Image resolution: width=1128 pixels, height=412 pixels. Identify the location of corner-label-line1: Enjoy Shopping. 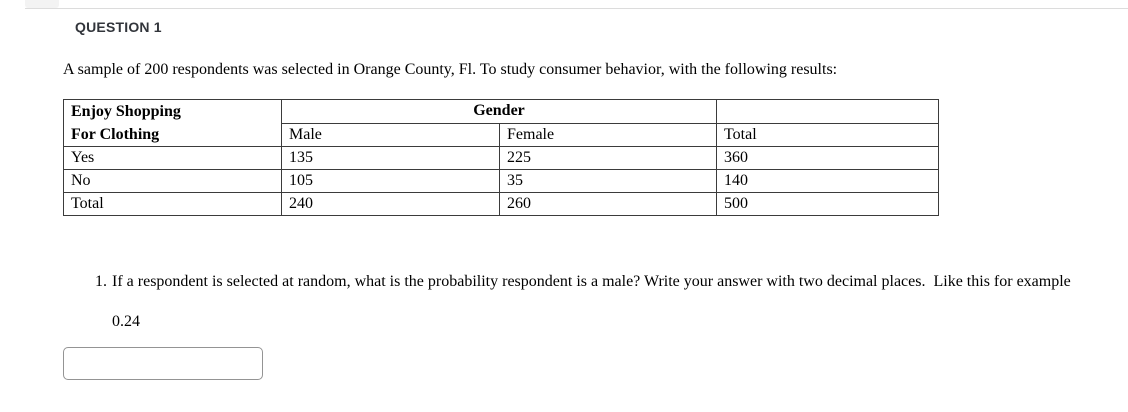
(126, 111).